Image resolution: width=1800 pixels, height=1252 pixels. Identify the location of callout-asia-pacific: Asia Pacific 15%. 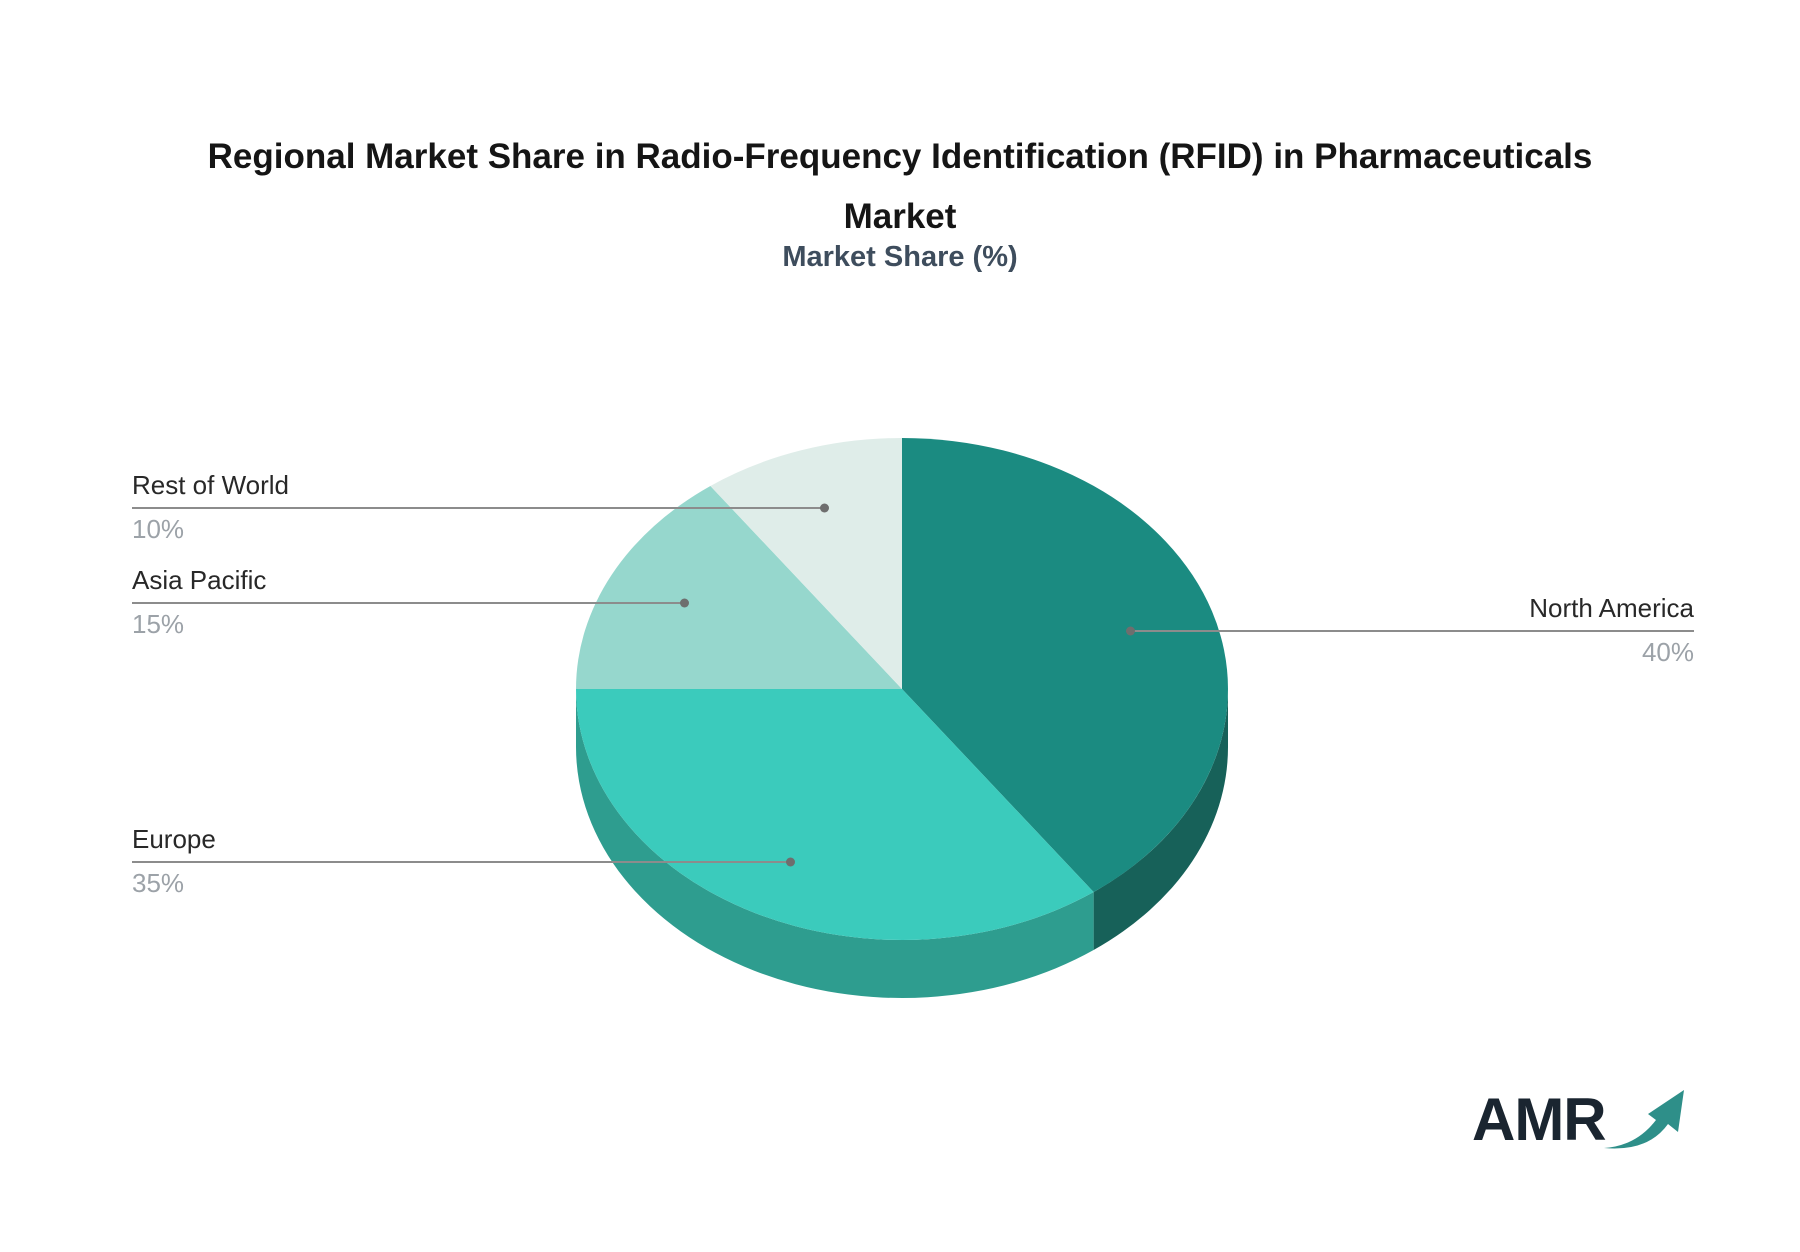
(409, 602).